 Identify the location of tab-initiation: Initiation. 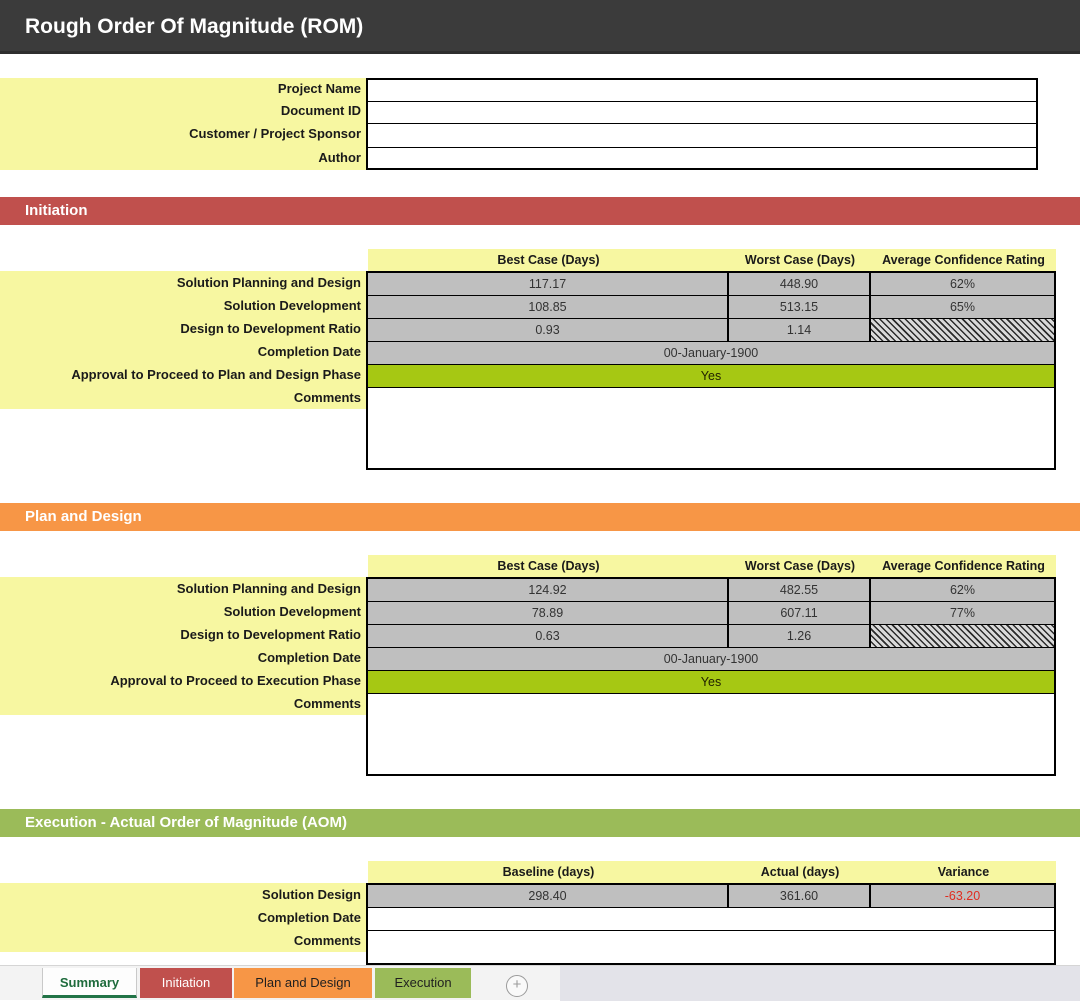
(186, 983).